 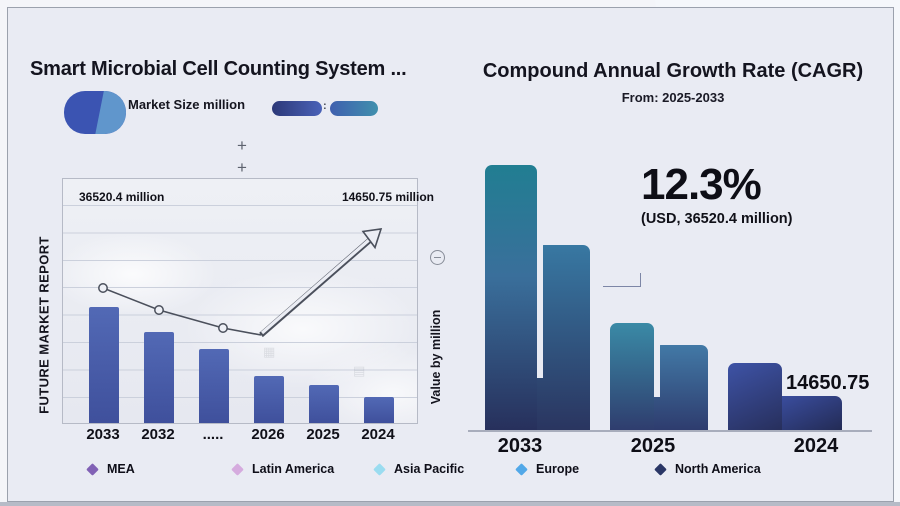 I want to click on bar-2033-primary, so click(x=511, y=297).